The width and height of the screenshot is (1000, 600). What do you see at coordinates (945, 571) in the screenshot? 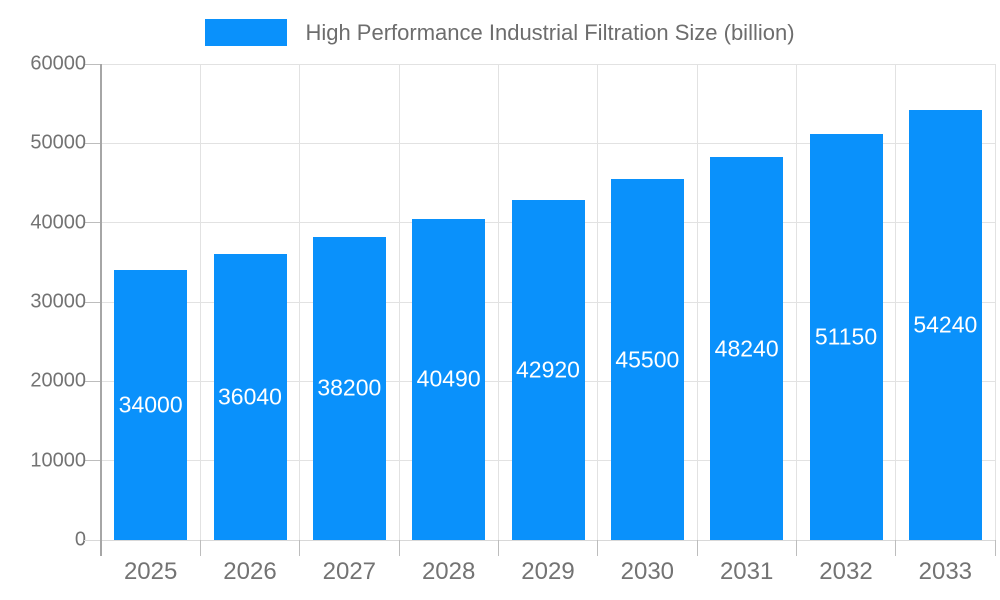
I see `x-axis-label: 2033` at bounding box center [945, 571].